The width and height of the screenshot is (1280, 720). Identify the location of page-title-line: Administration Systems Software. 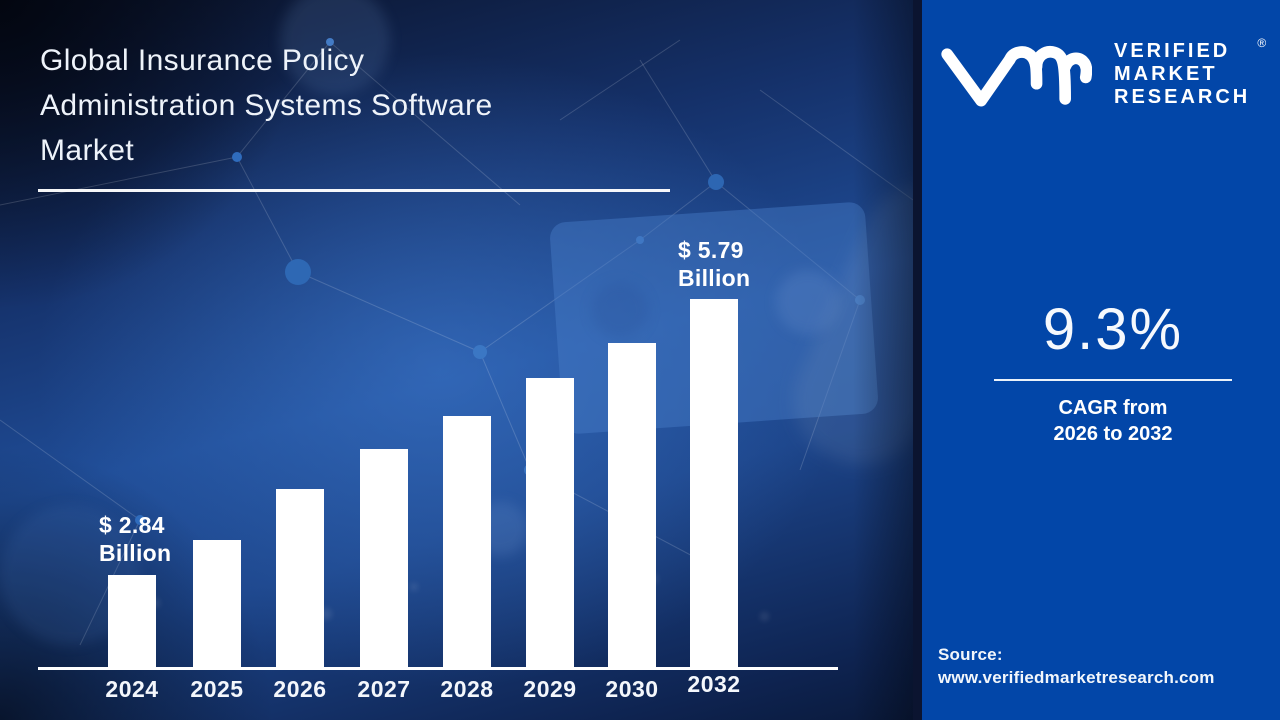
(266, 105).